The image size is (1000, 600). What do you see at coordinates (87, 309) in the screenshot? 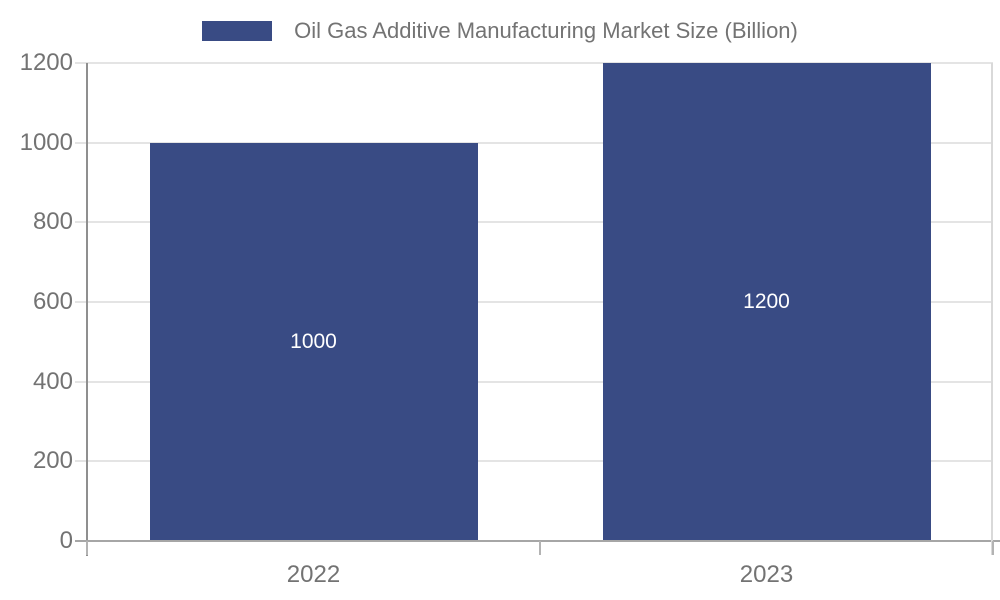
I see `y-axis-line` at bounding box center [87, 309].